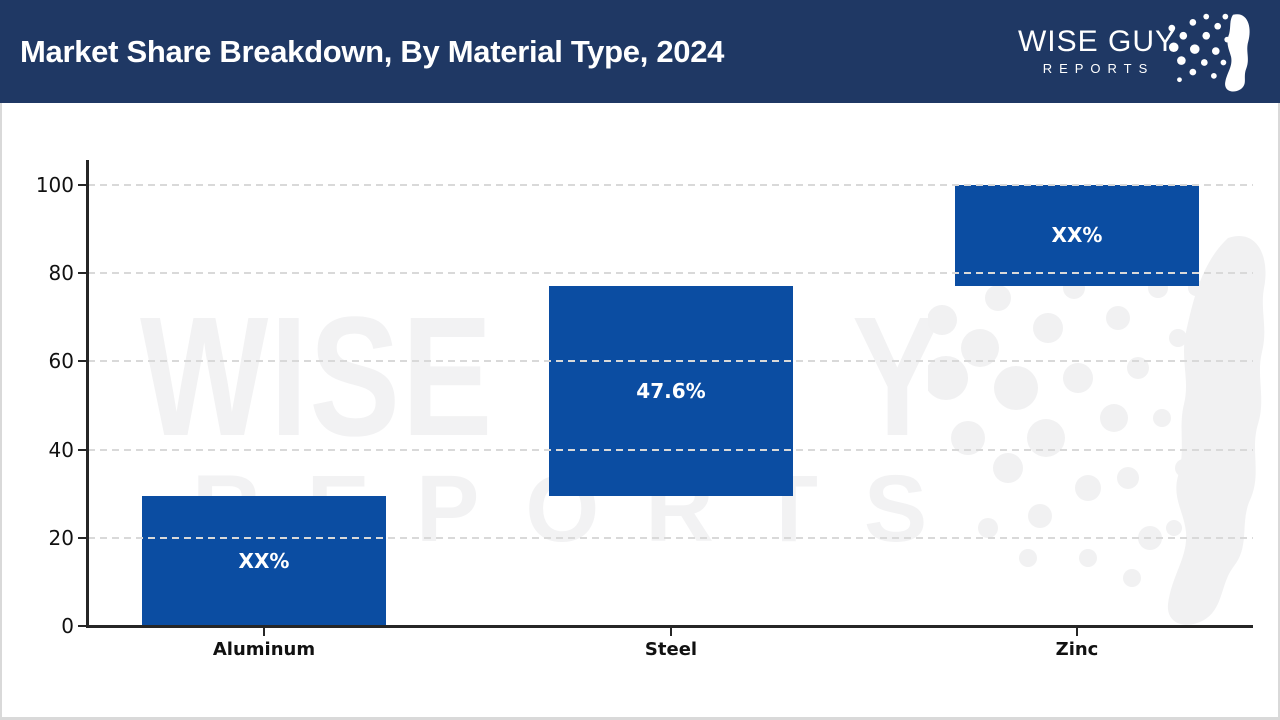 Image resolution: width=1280 pixels, height=720 pixels. Describe the element at coordinates (61, 449) in the screenshot. I see `y-tick-label: 40` at that location.